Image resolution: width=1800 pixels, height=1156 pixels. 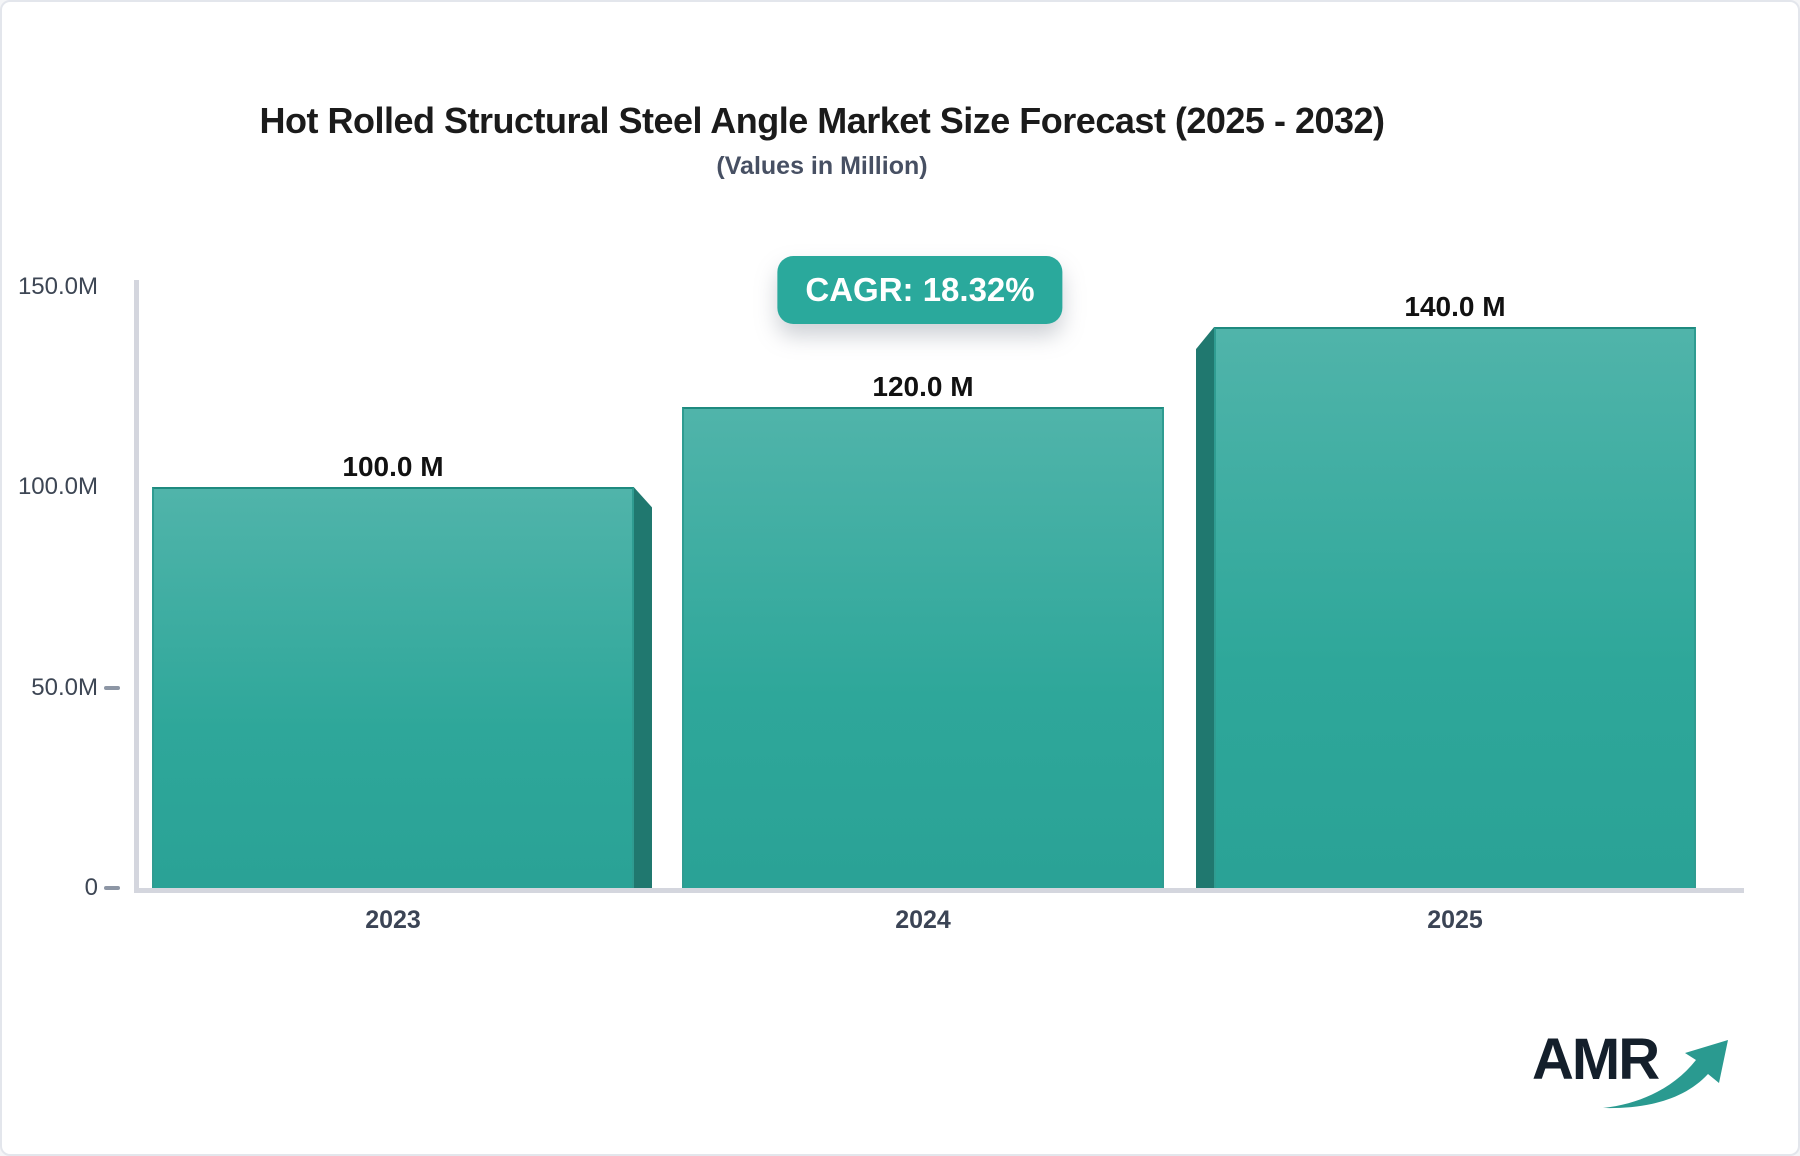 I want to click on cagr-badge: CAGR: 18.32%, so click(x=920, y=290).